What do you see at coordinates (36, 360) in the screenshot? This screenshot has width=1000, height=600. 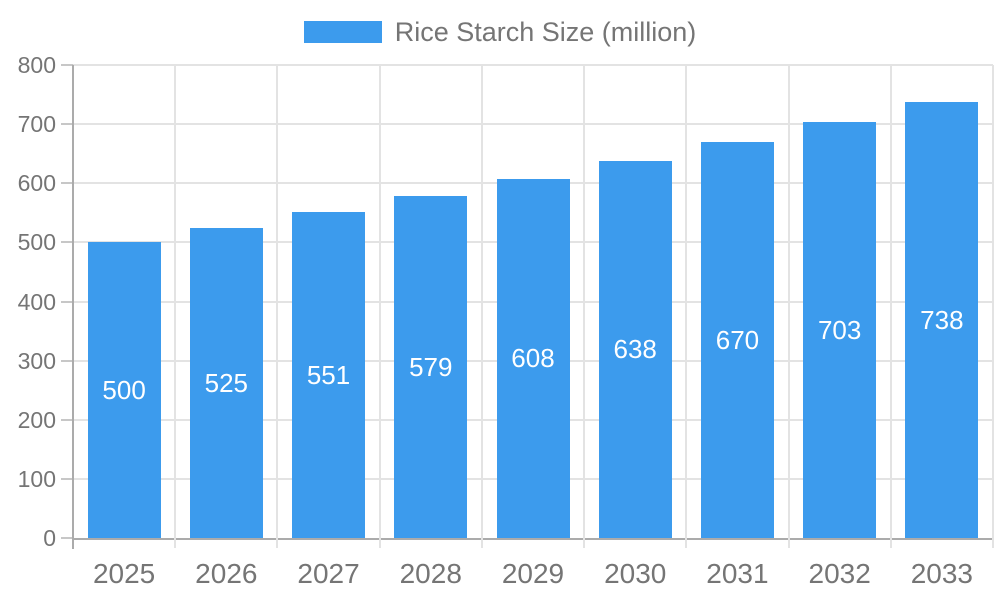 I see `y-axis-tick-label: 300` at bounding box center [36, 360].